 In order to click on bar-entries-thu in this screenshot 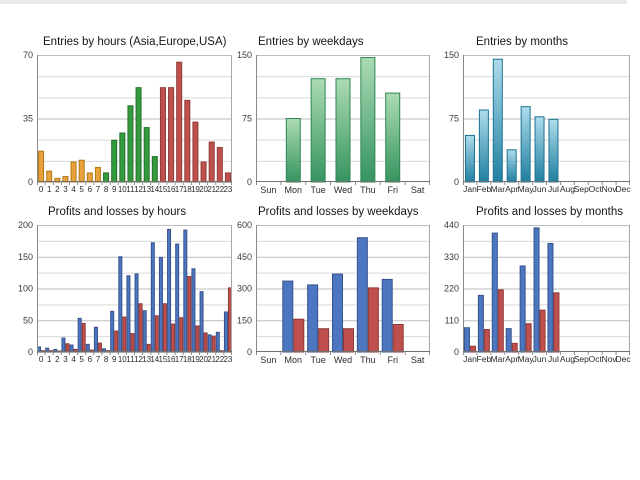, I will do `click(368, 120)`.